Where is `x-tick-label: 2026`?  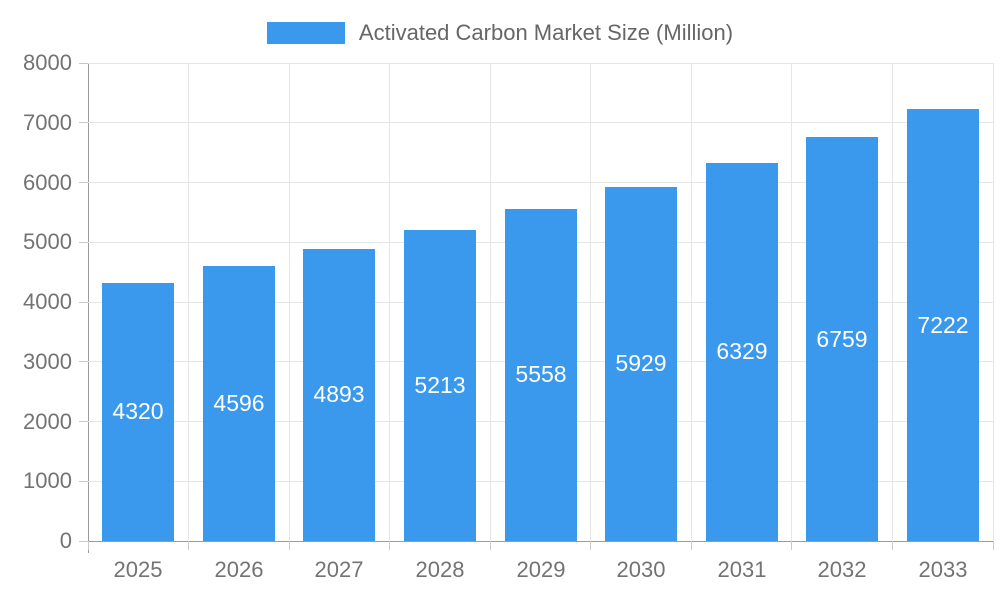 x-tick-label: 2026 is located at coordinates (239, 569).